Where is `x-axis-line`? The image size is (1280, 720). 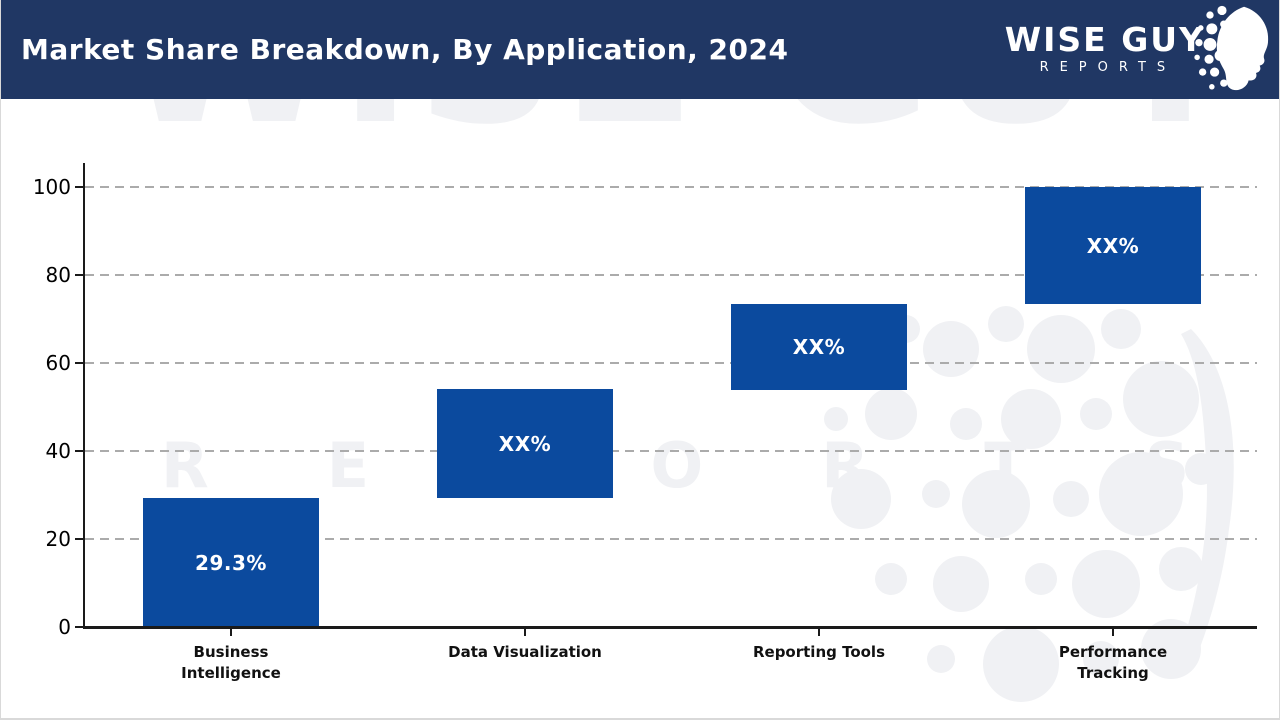
x-axis-line is located at coordinates (670, 627).